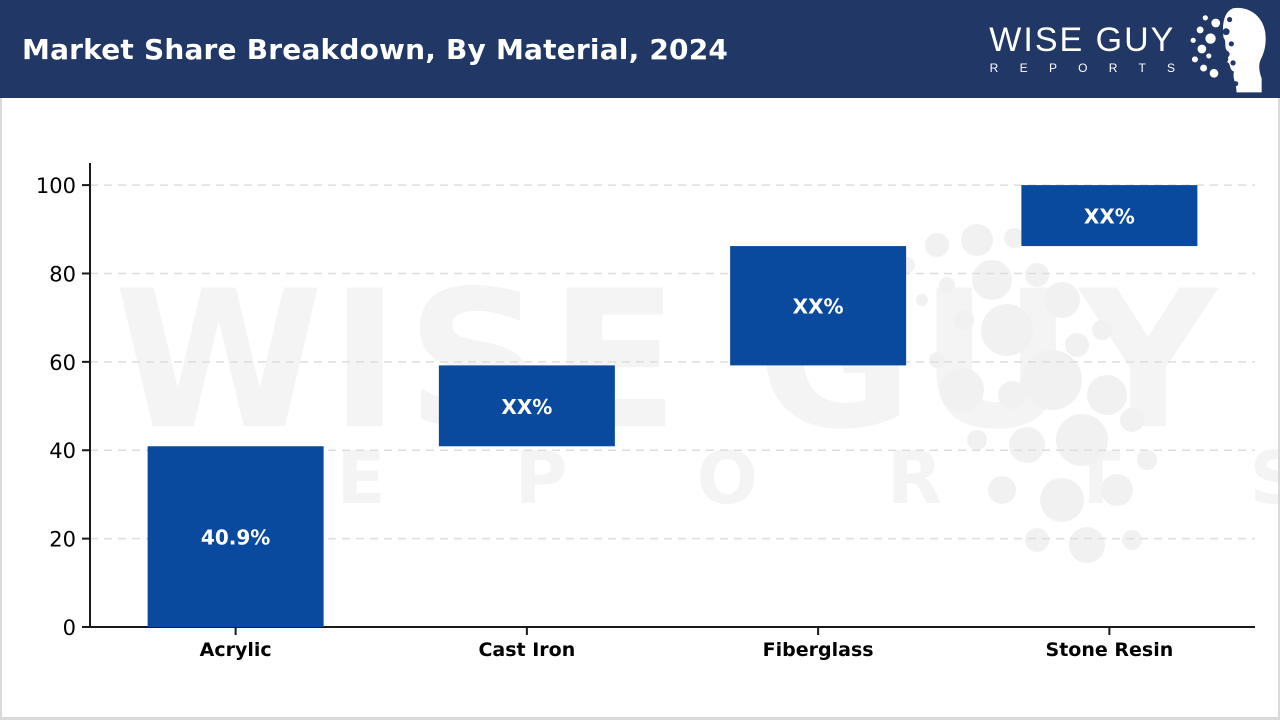 Image resolution: width=1280 pixels, height=720 pixels. I want to click on y-tick-label: 80, so click(62, 274).